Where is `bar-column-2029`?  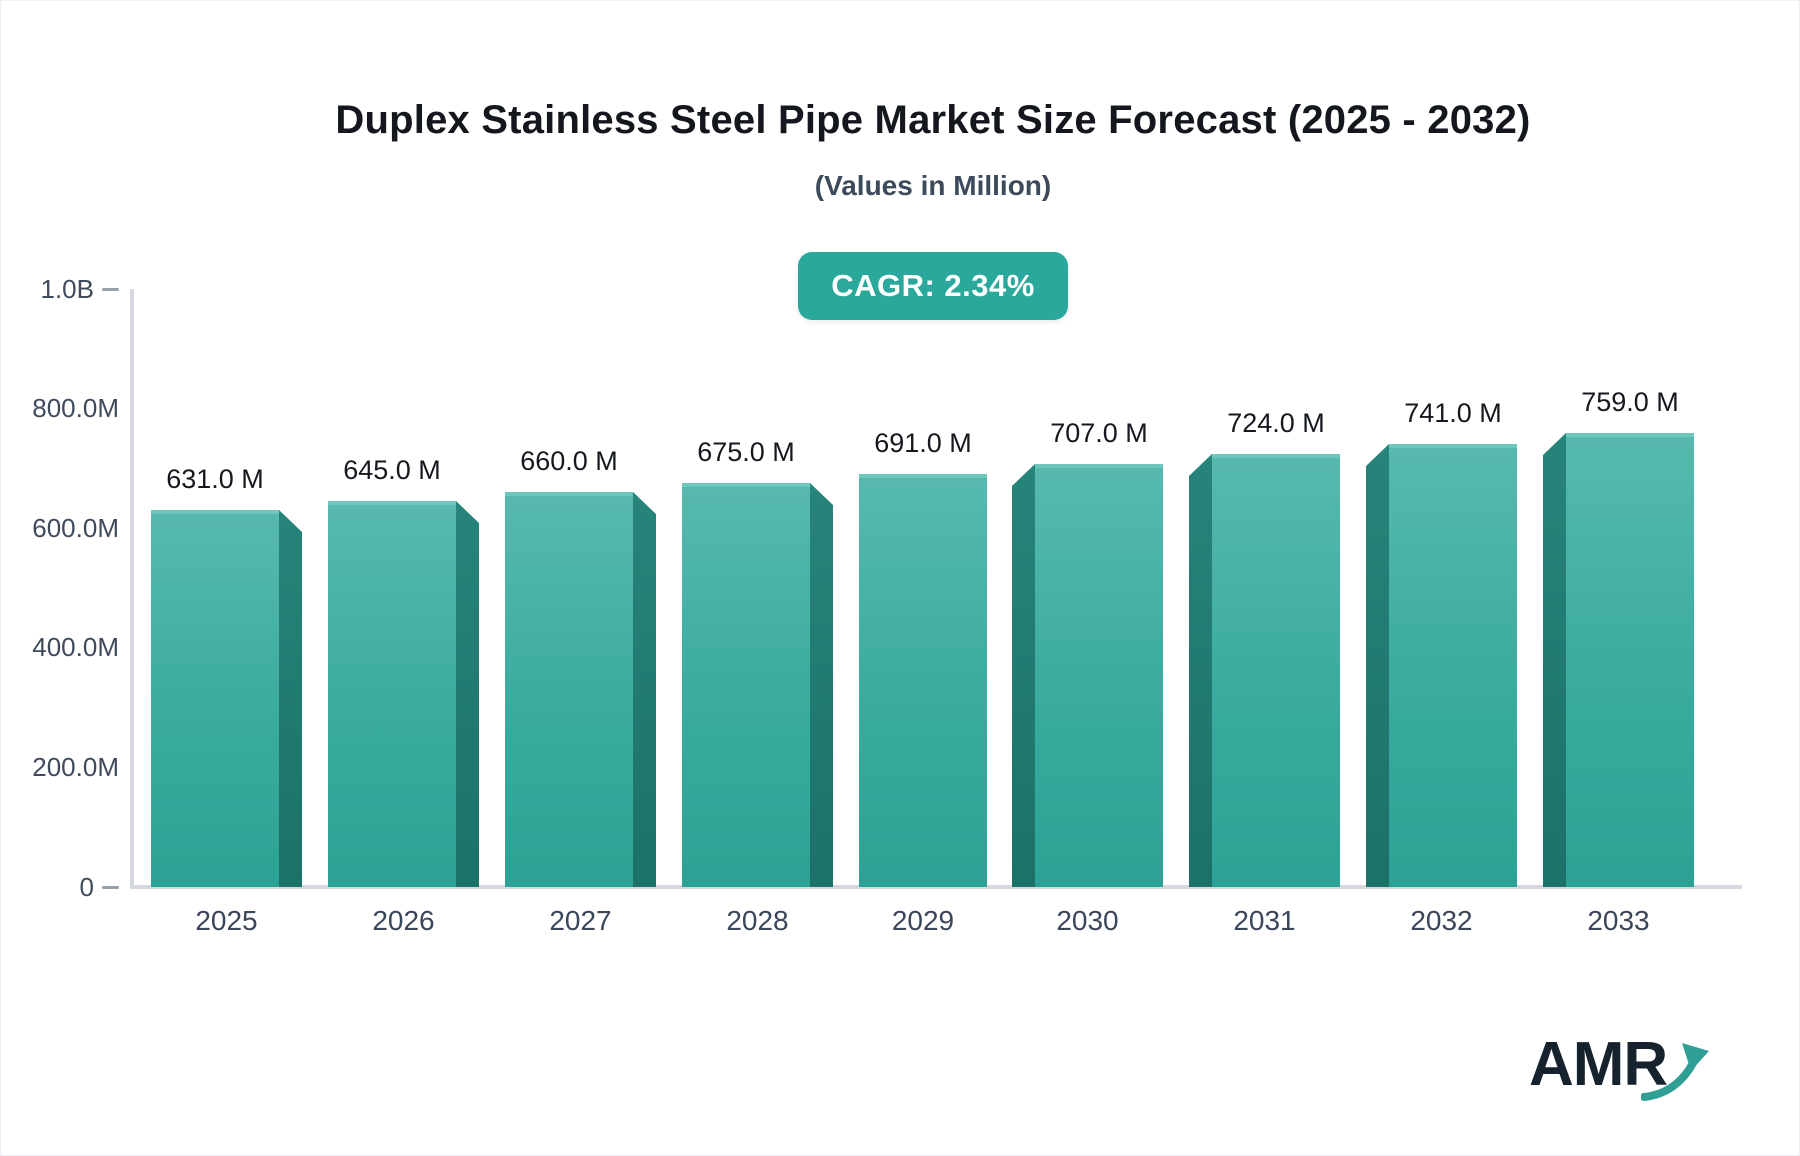
bar-column-2029 is located at coordinates (923, 680).